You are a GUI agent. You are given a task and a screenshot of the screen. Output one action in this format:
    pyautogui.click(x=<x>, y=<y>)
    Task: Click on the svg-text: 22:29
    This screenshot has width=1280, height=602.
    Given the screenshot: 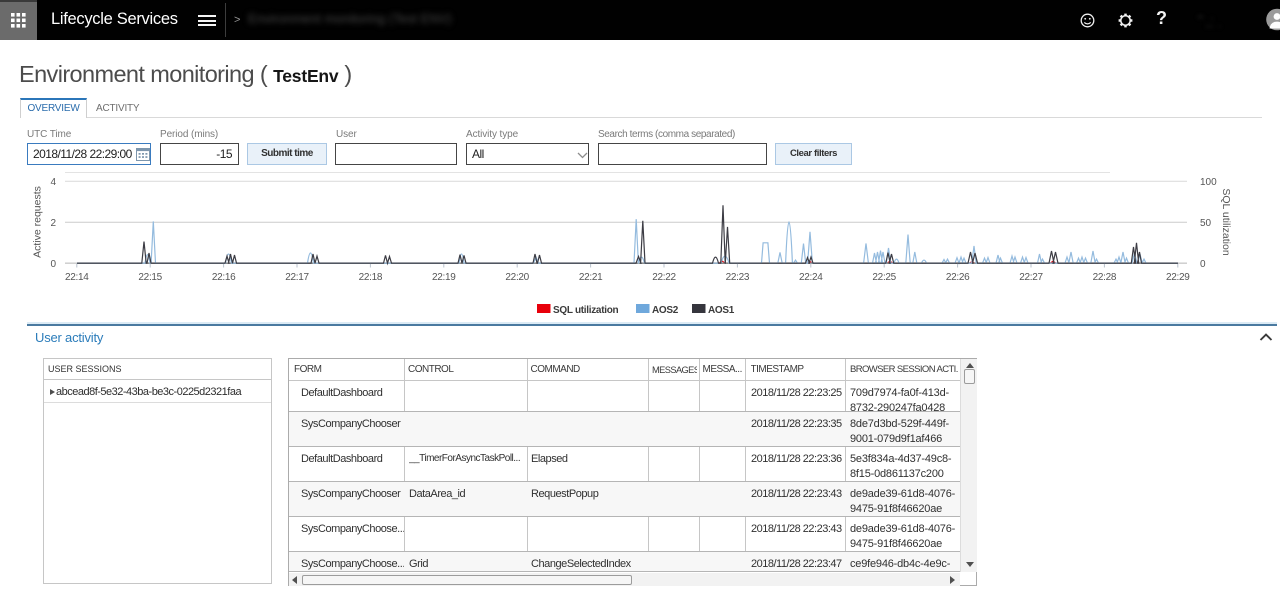 What is the action you would take?
    pyautogui.click(x=1178, y=277)
    